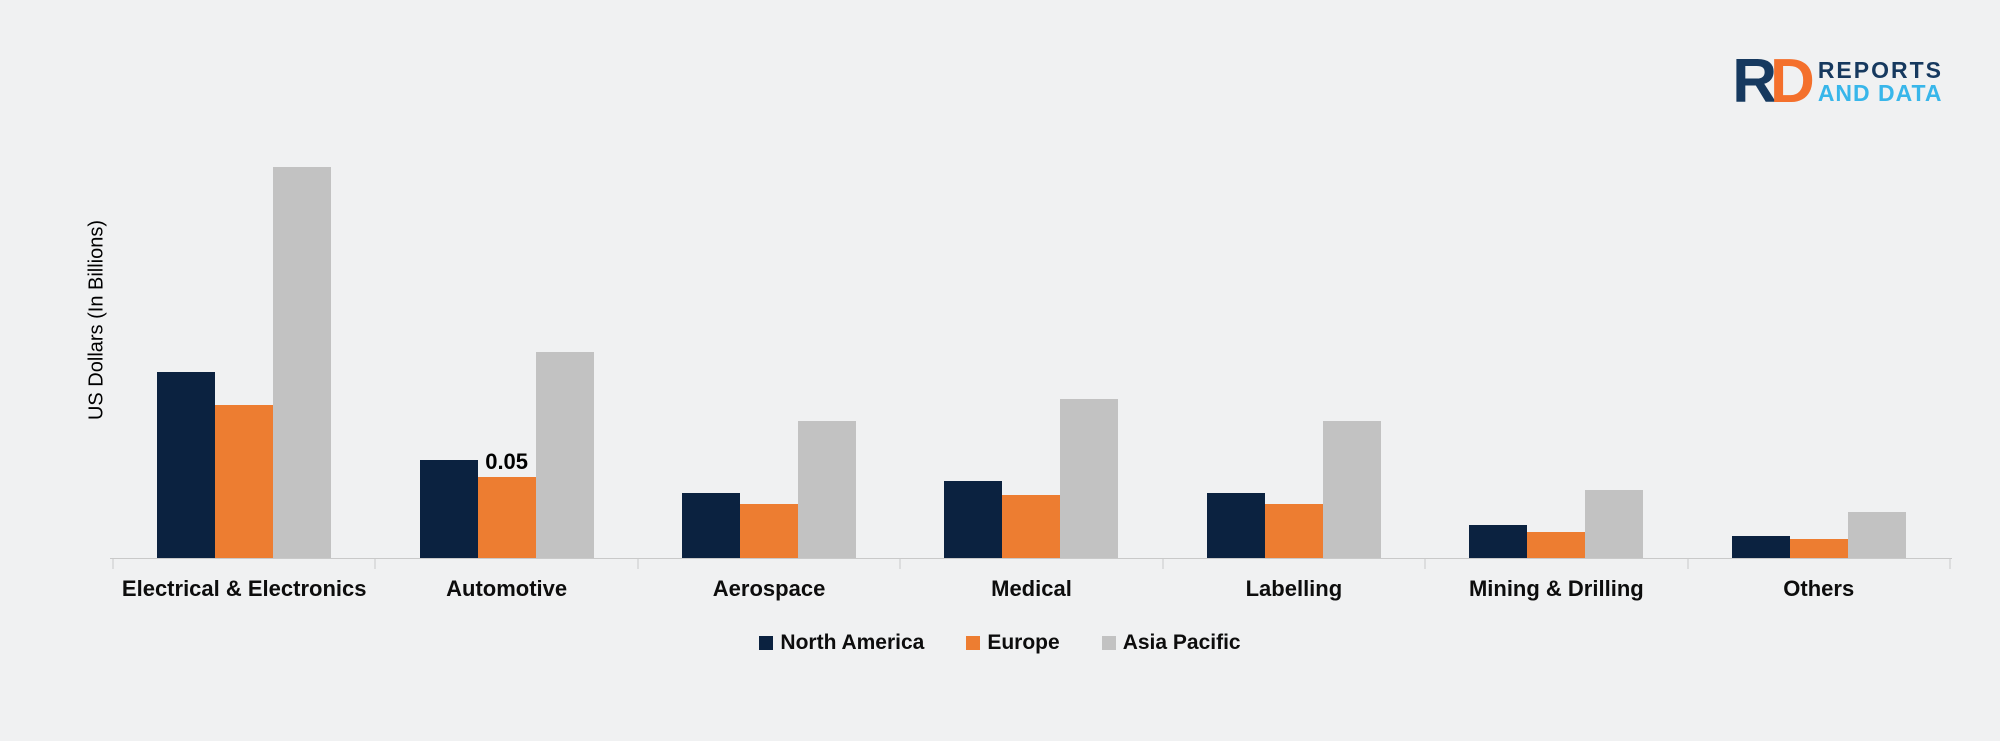  I want to click on bar-asia-pacific-medical, so click(1089, 478).